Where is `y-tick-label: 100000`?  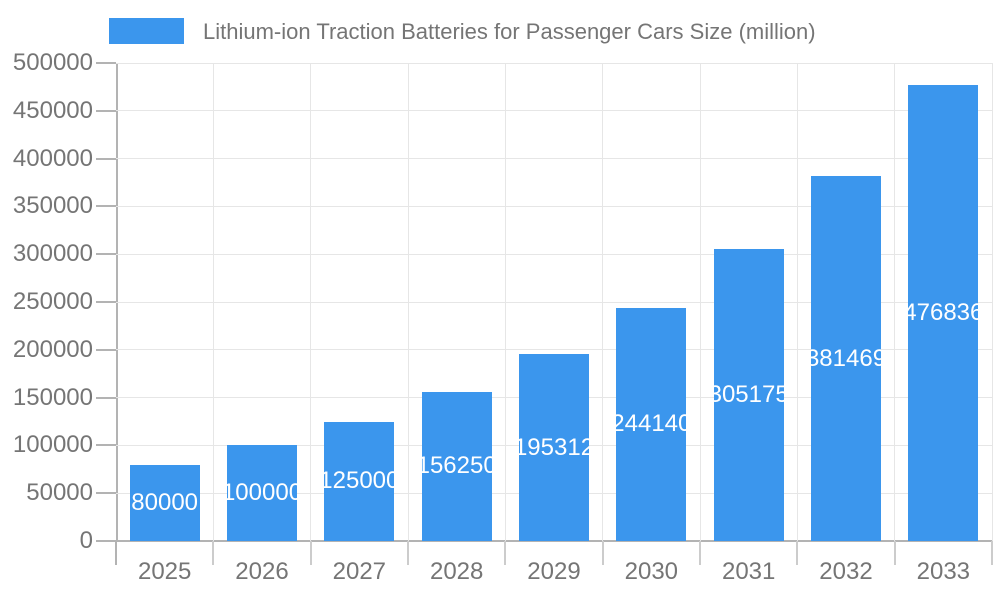 y-tick-label: 100000 is located at coordinates (52, 445).